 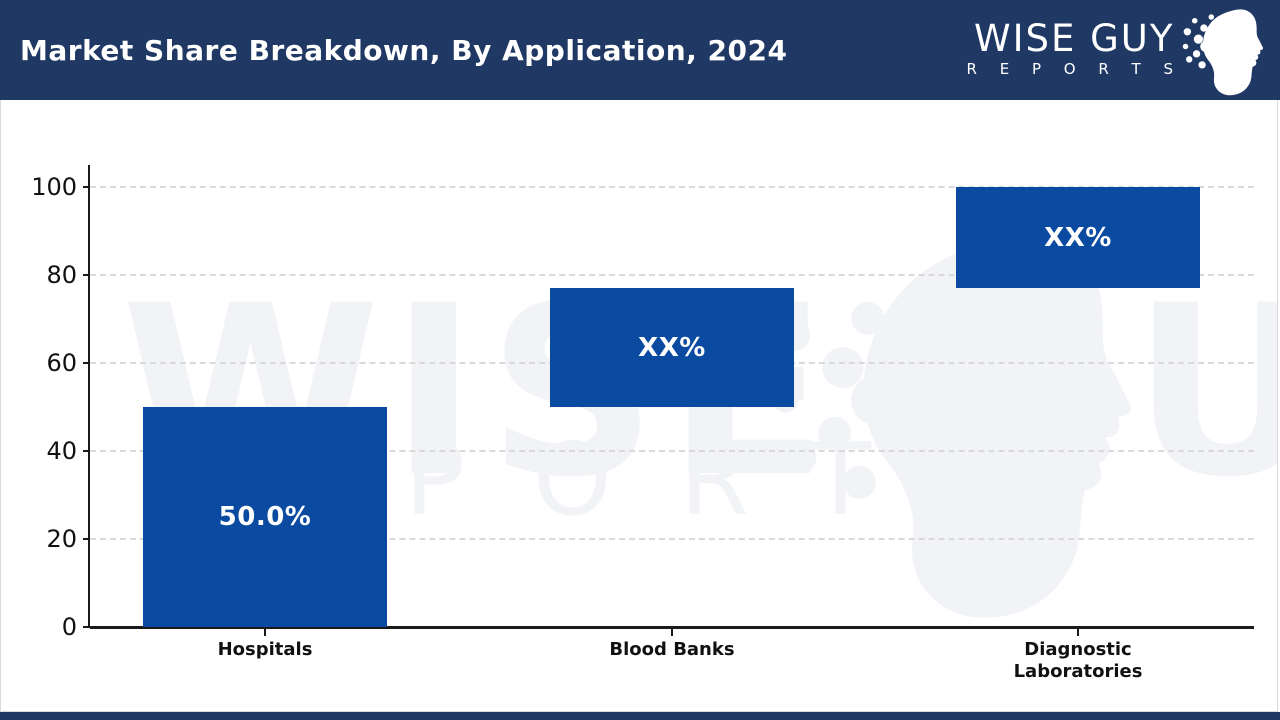 I want to click on x-axis-category-label-2: Diagnostic Laboratories, so click(x=1078, y=660).